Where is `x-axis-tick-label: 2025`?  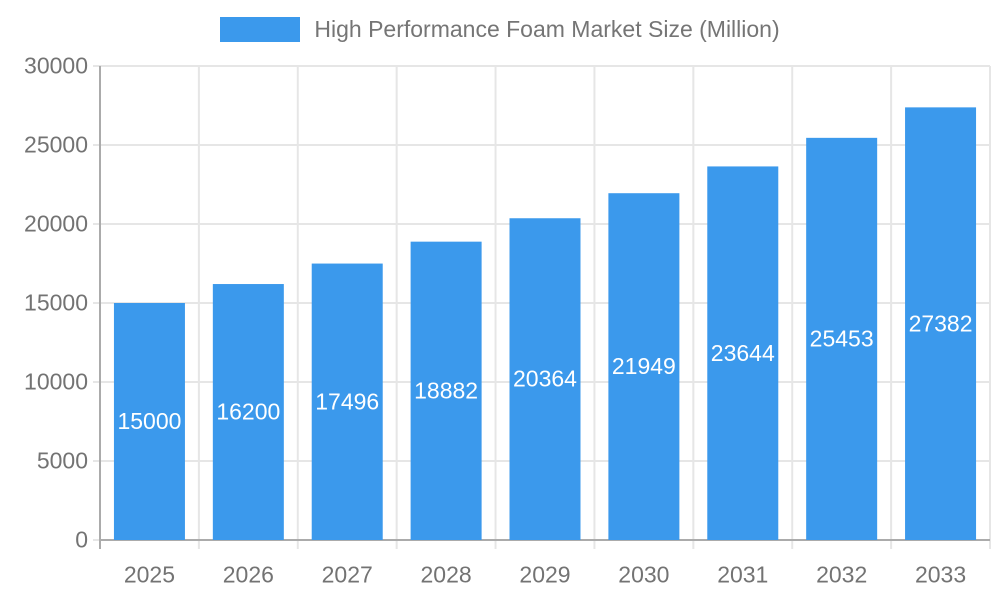
x-axis-tick-label: 2025 is located at coordinates (149, 575).